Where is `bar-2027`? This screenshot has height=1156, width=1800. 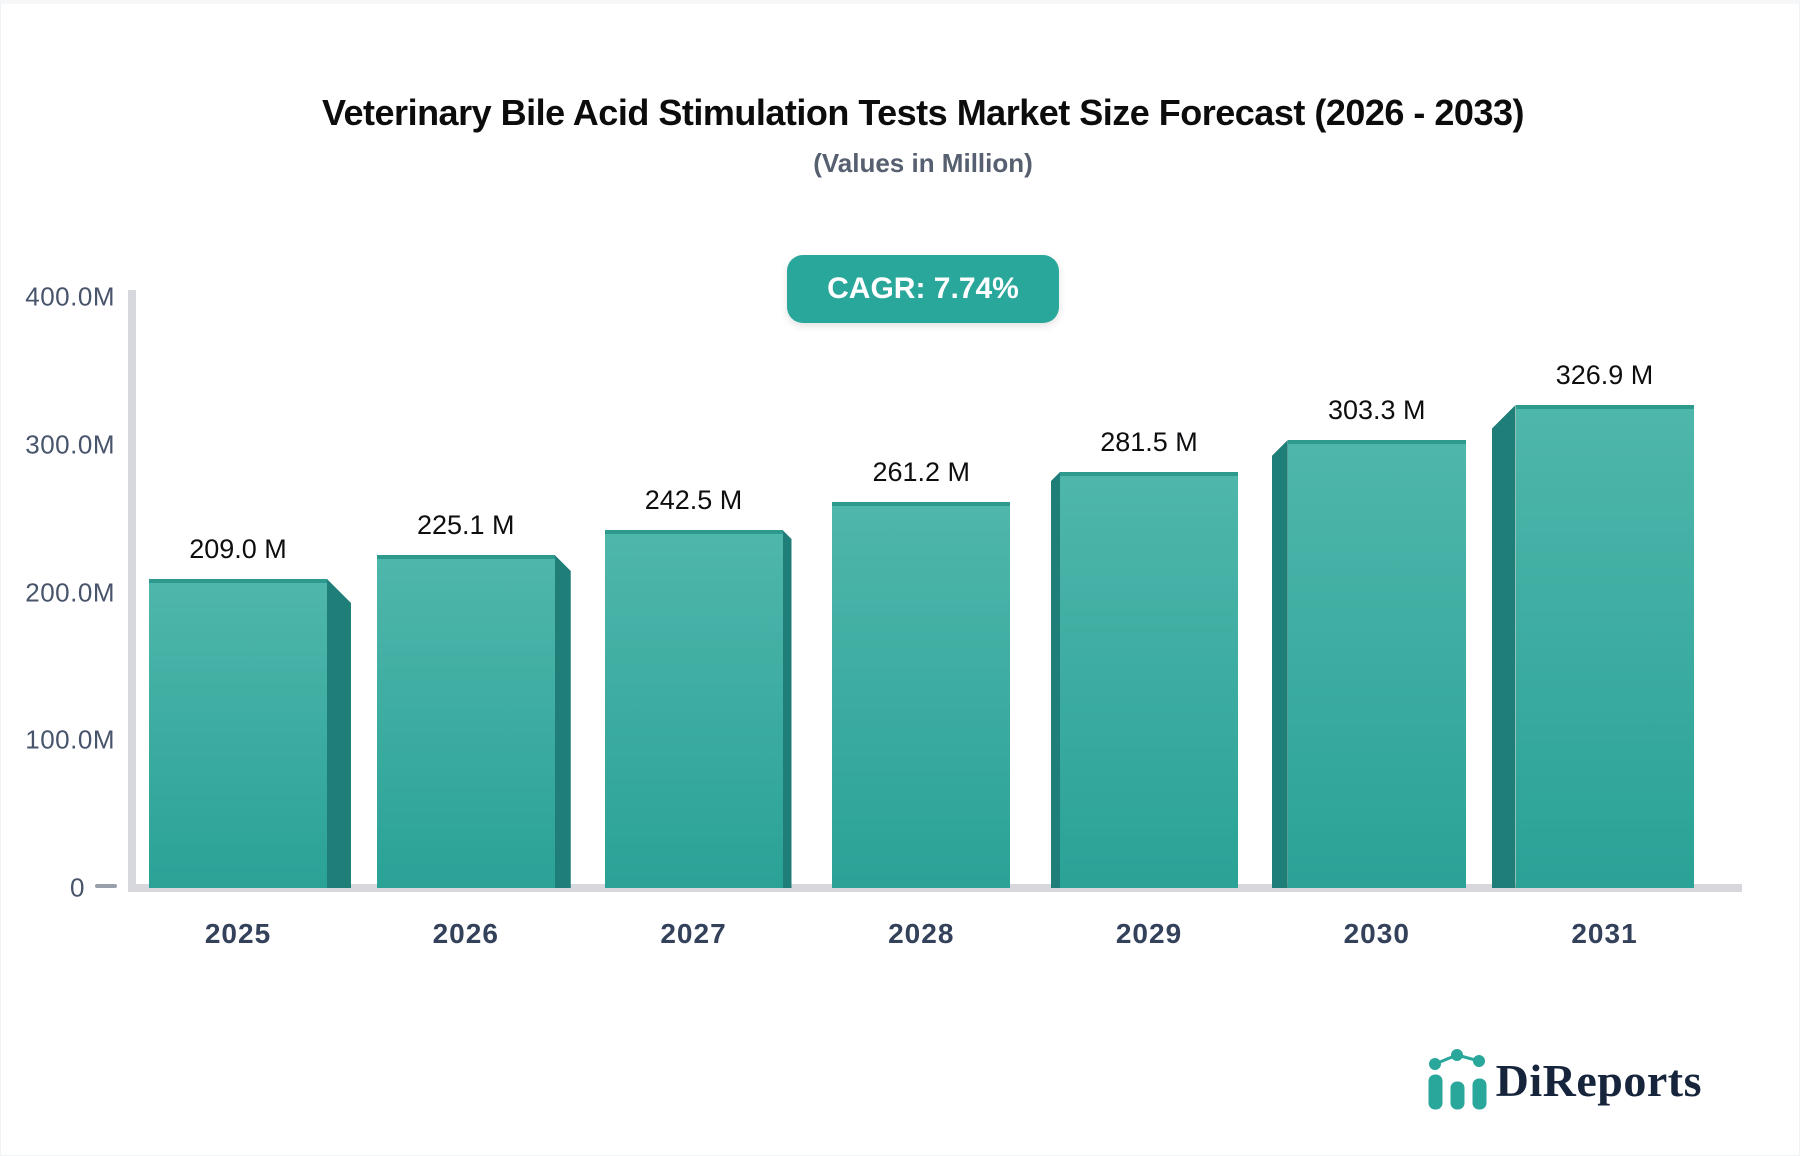 bar-2027 is located at coordinates (693, 709).